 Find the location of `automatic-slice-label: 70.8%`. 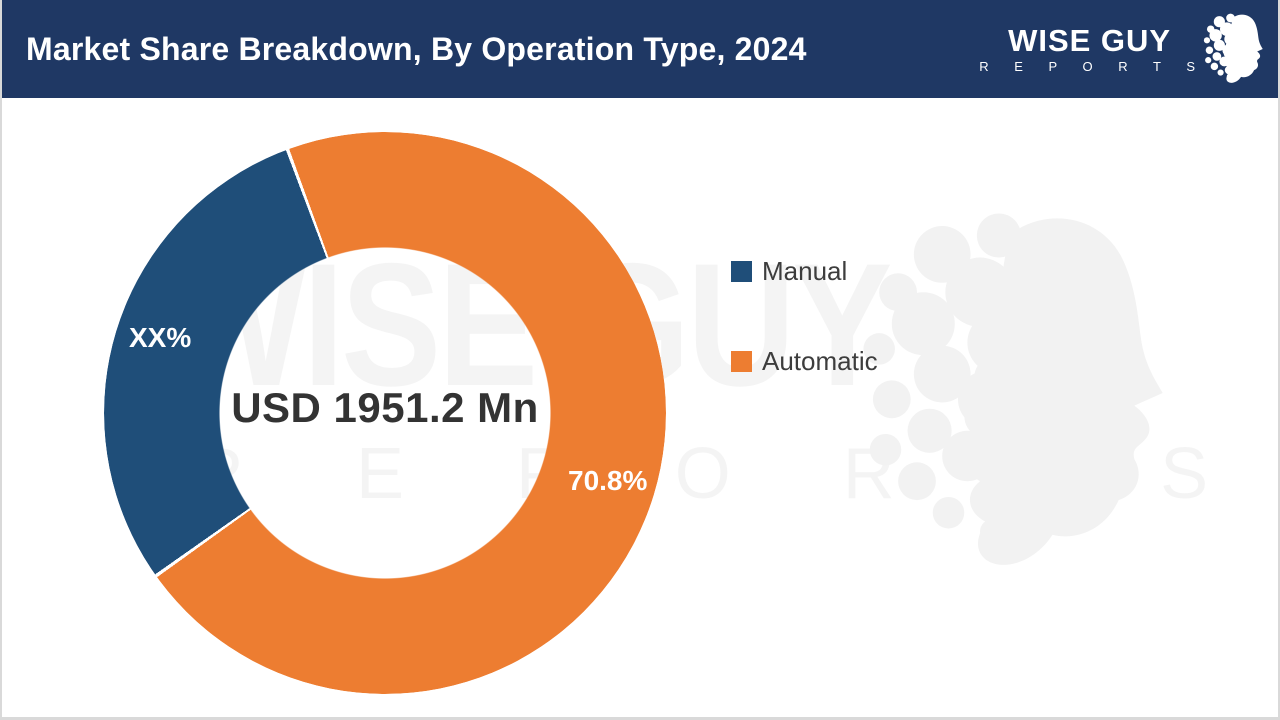

automatic-slice-label: 70.8% is located at coordinates (608, 480).